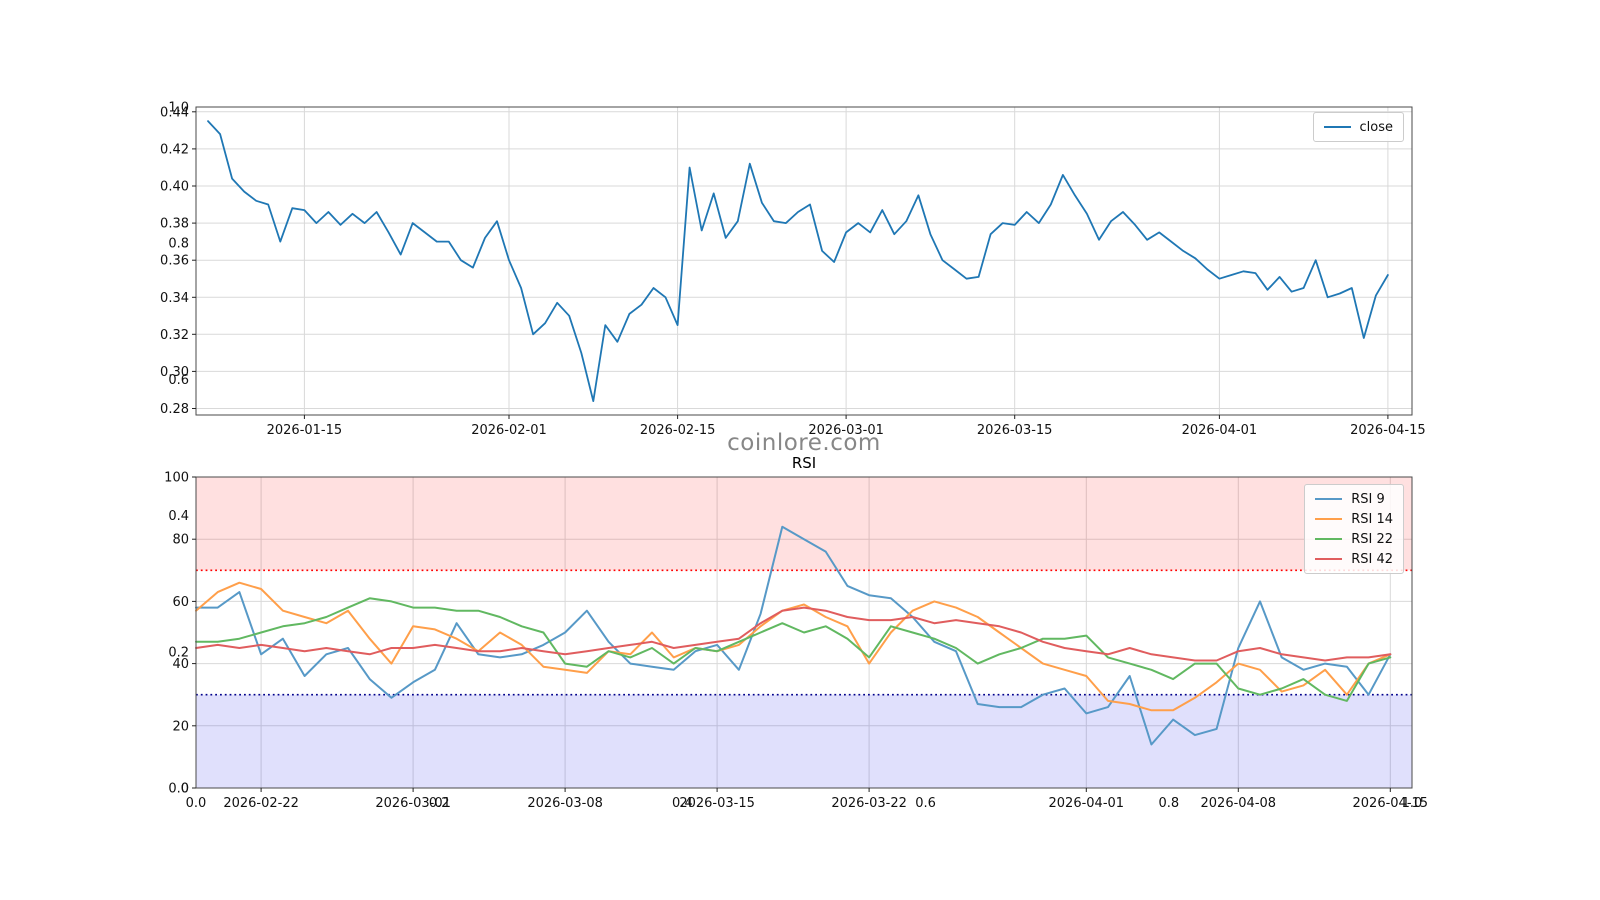 Image resolution: width=1600 pixels, height=900 pixels. I want to click on x-tick-label: 2026-04-08, so click(1239, 803).